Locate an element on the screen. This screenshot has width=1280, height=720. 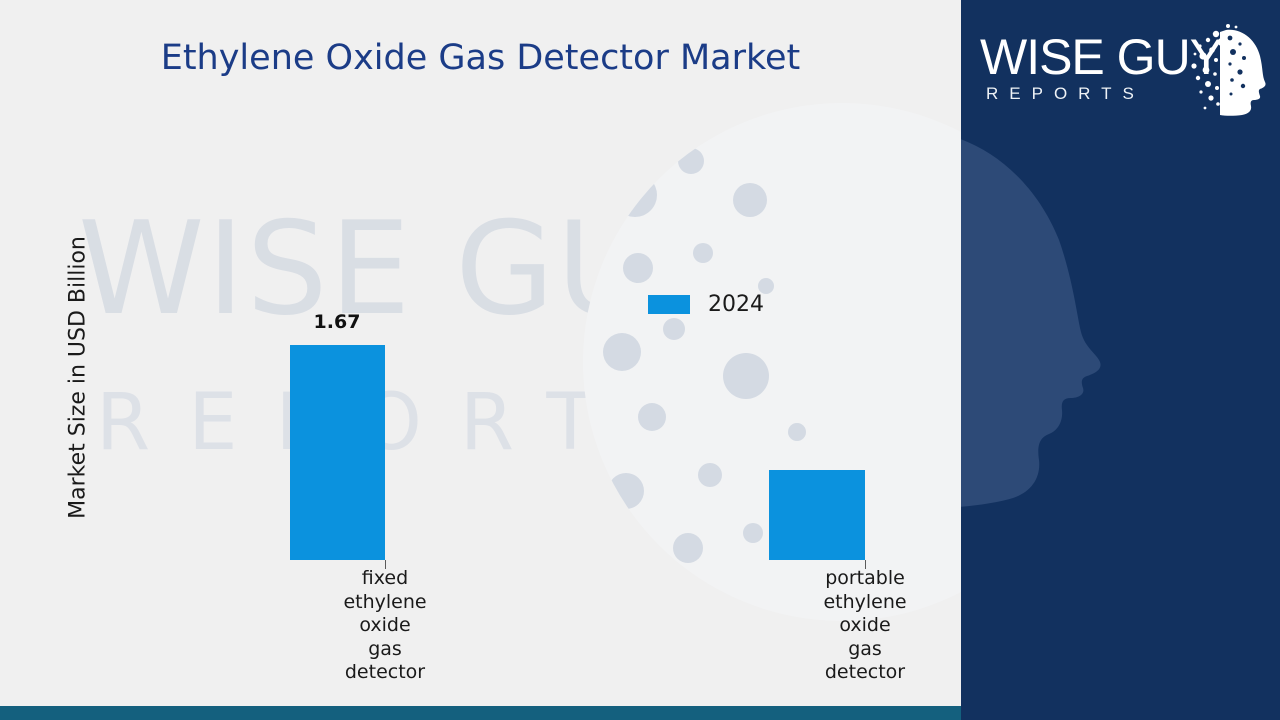
y-axis-label: Market Size in USD Billion is located at coordinates (78, 377).